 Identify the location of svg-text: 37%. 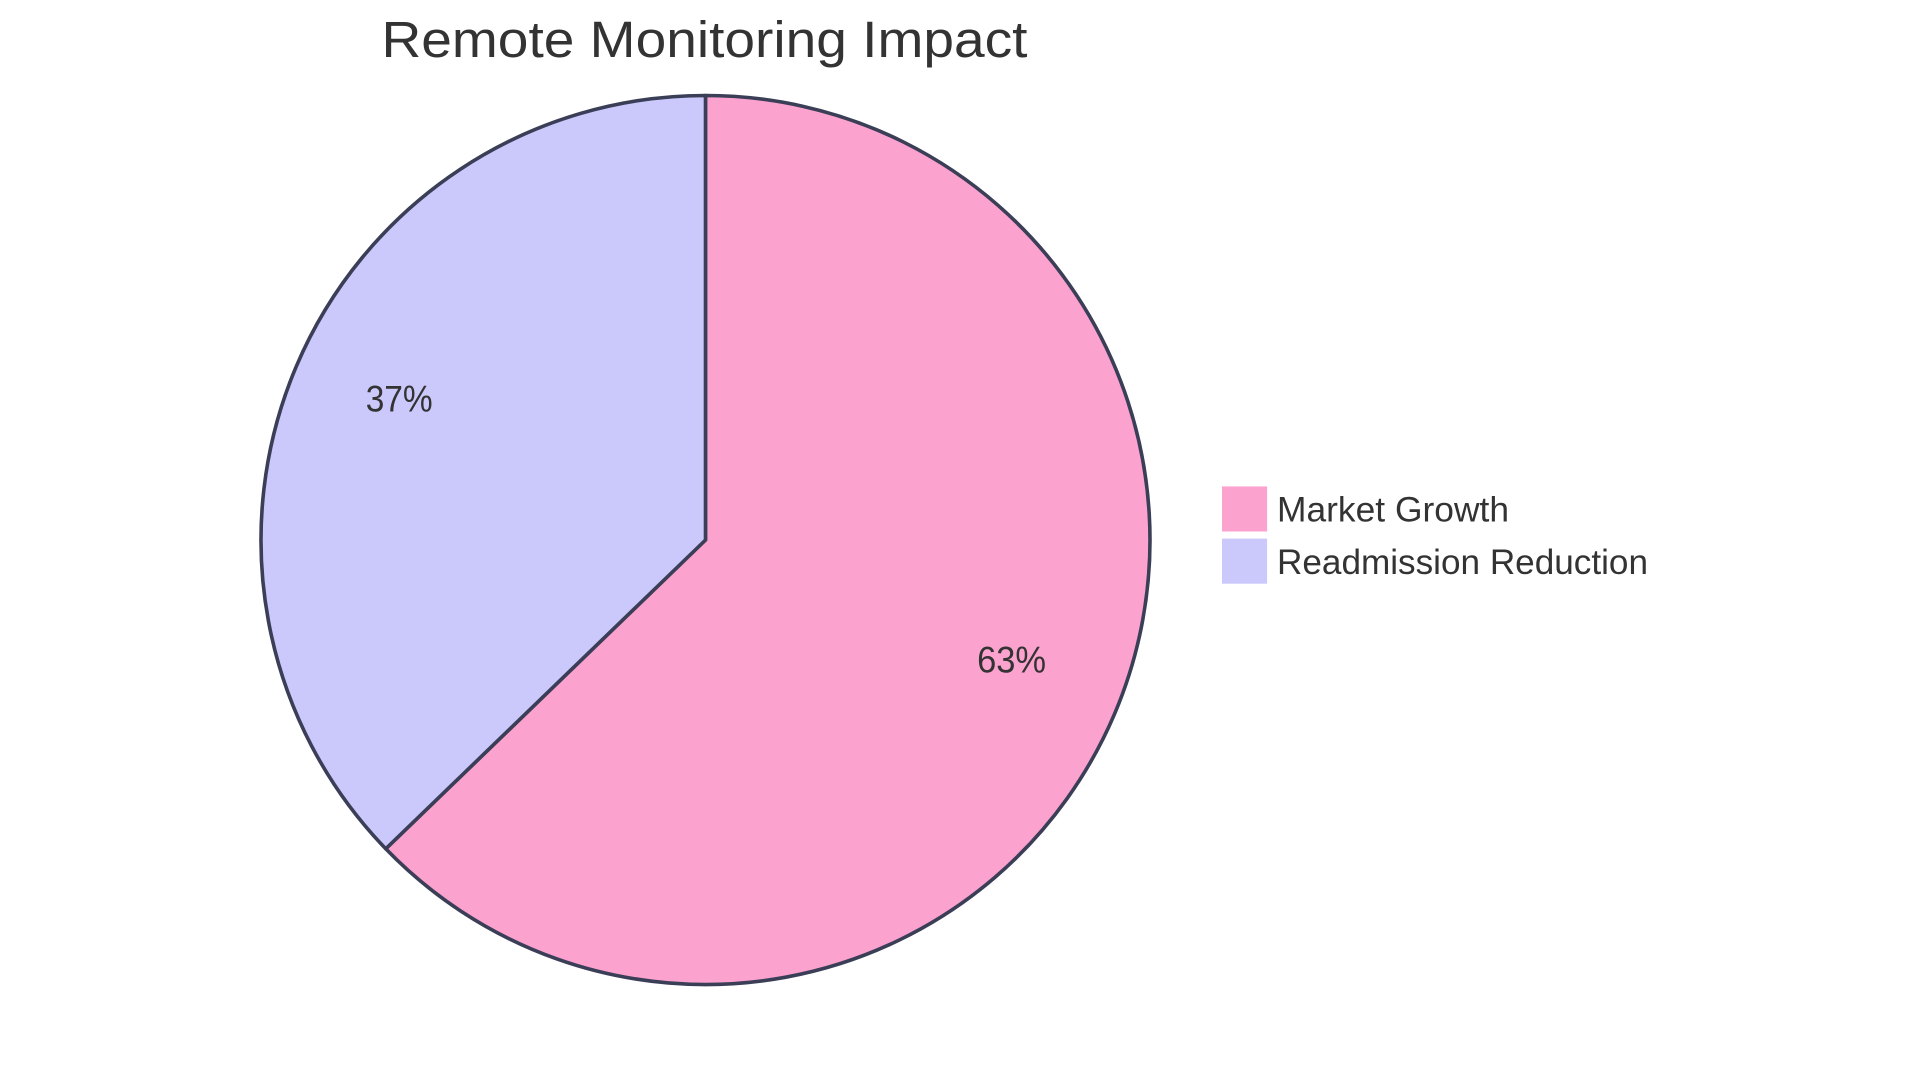
(399, 399).